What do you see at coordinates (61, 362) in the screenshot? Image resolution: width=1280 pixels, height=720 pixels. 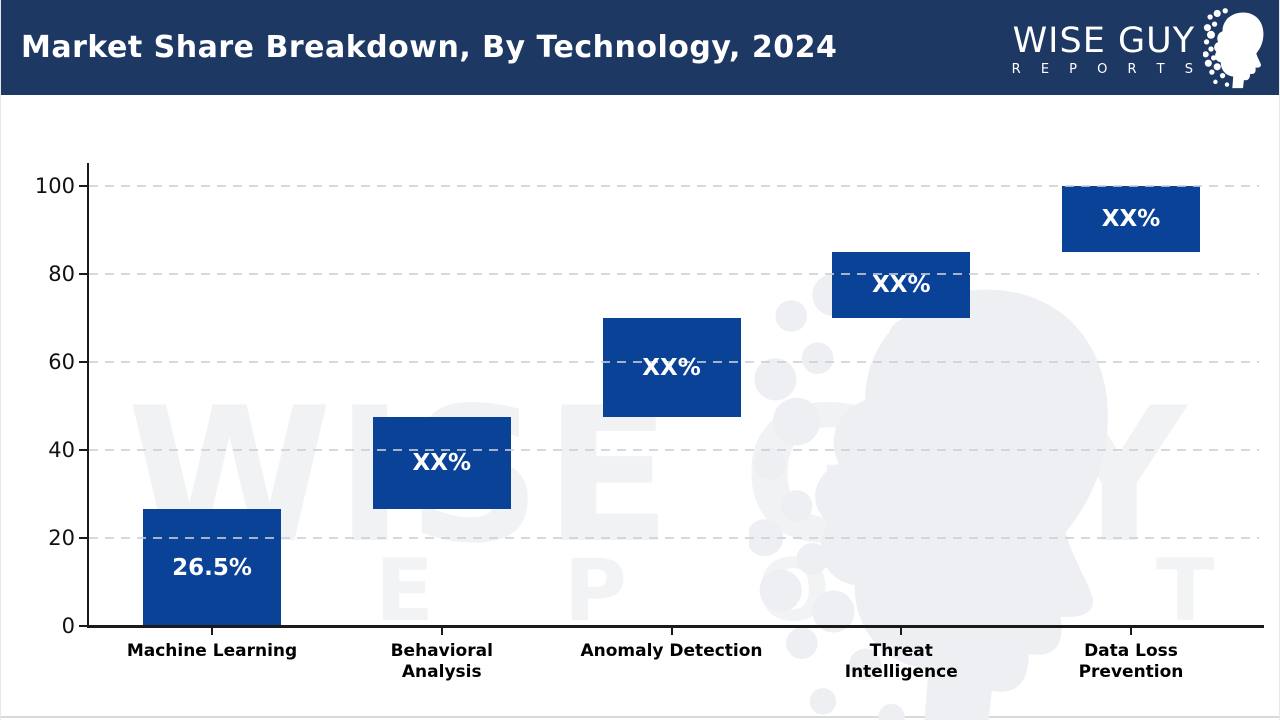 I see `y-axis-tick-label: 60` at bounding box center [61, 362].